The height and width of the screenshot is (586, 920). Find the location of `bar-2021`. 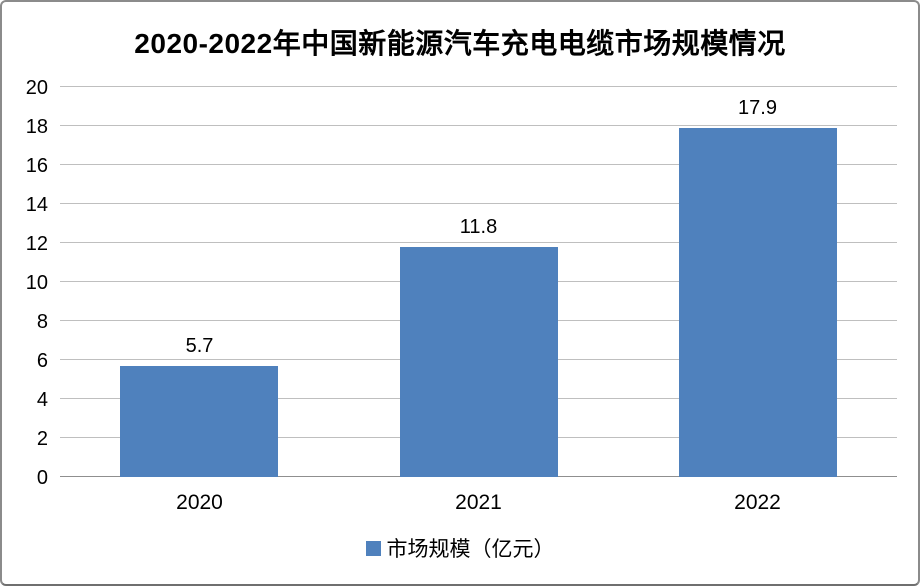

bar-2021 is located at coordinates (478, 361).